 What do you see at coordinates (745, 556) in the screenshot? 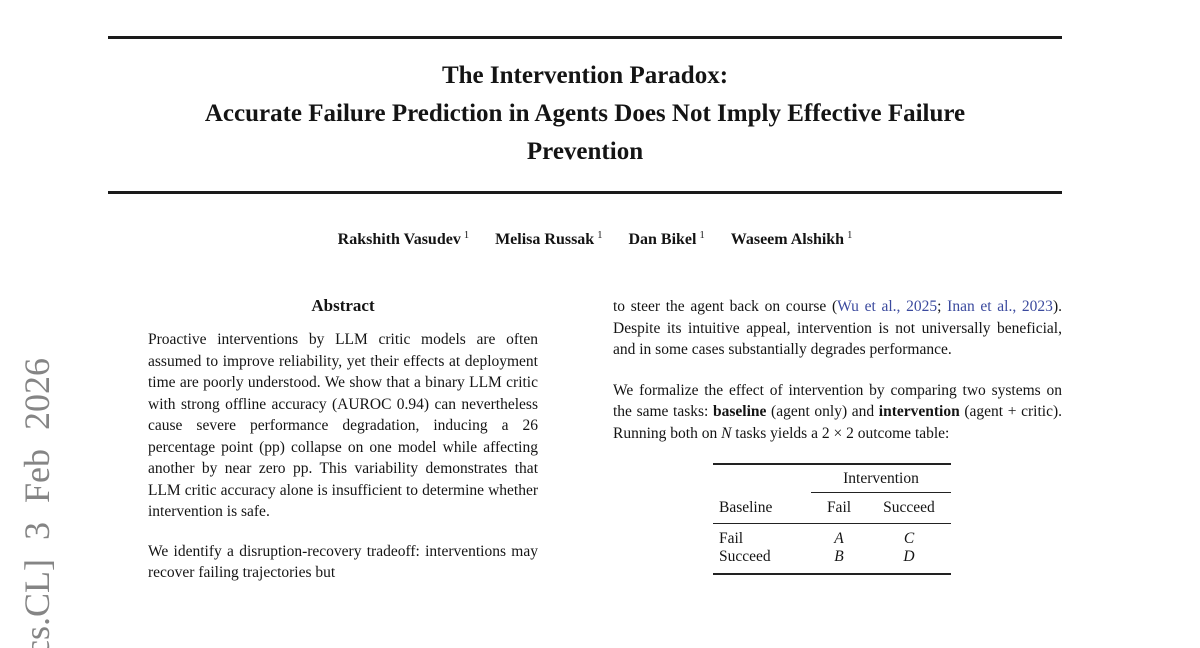
I see `table-row-label: Succeed` at bounding box center [745, 556].